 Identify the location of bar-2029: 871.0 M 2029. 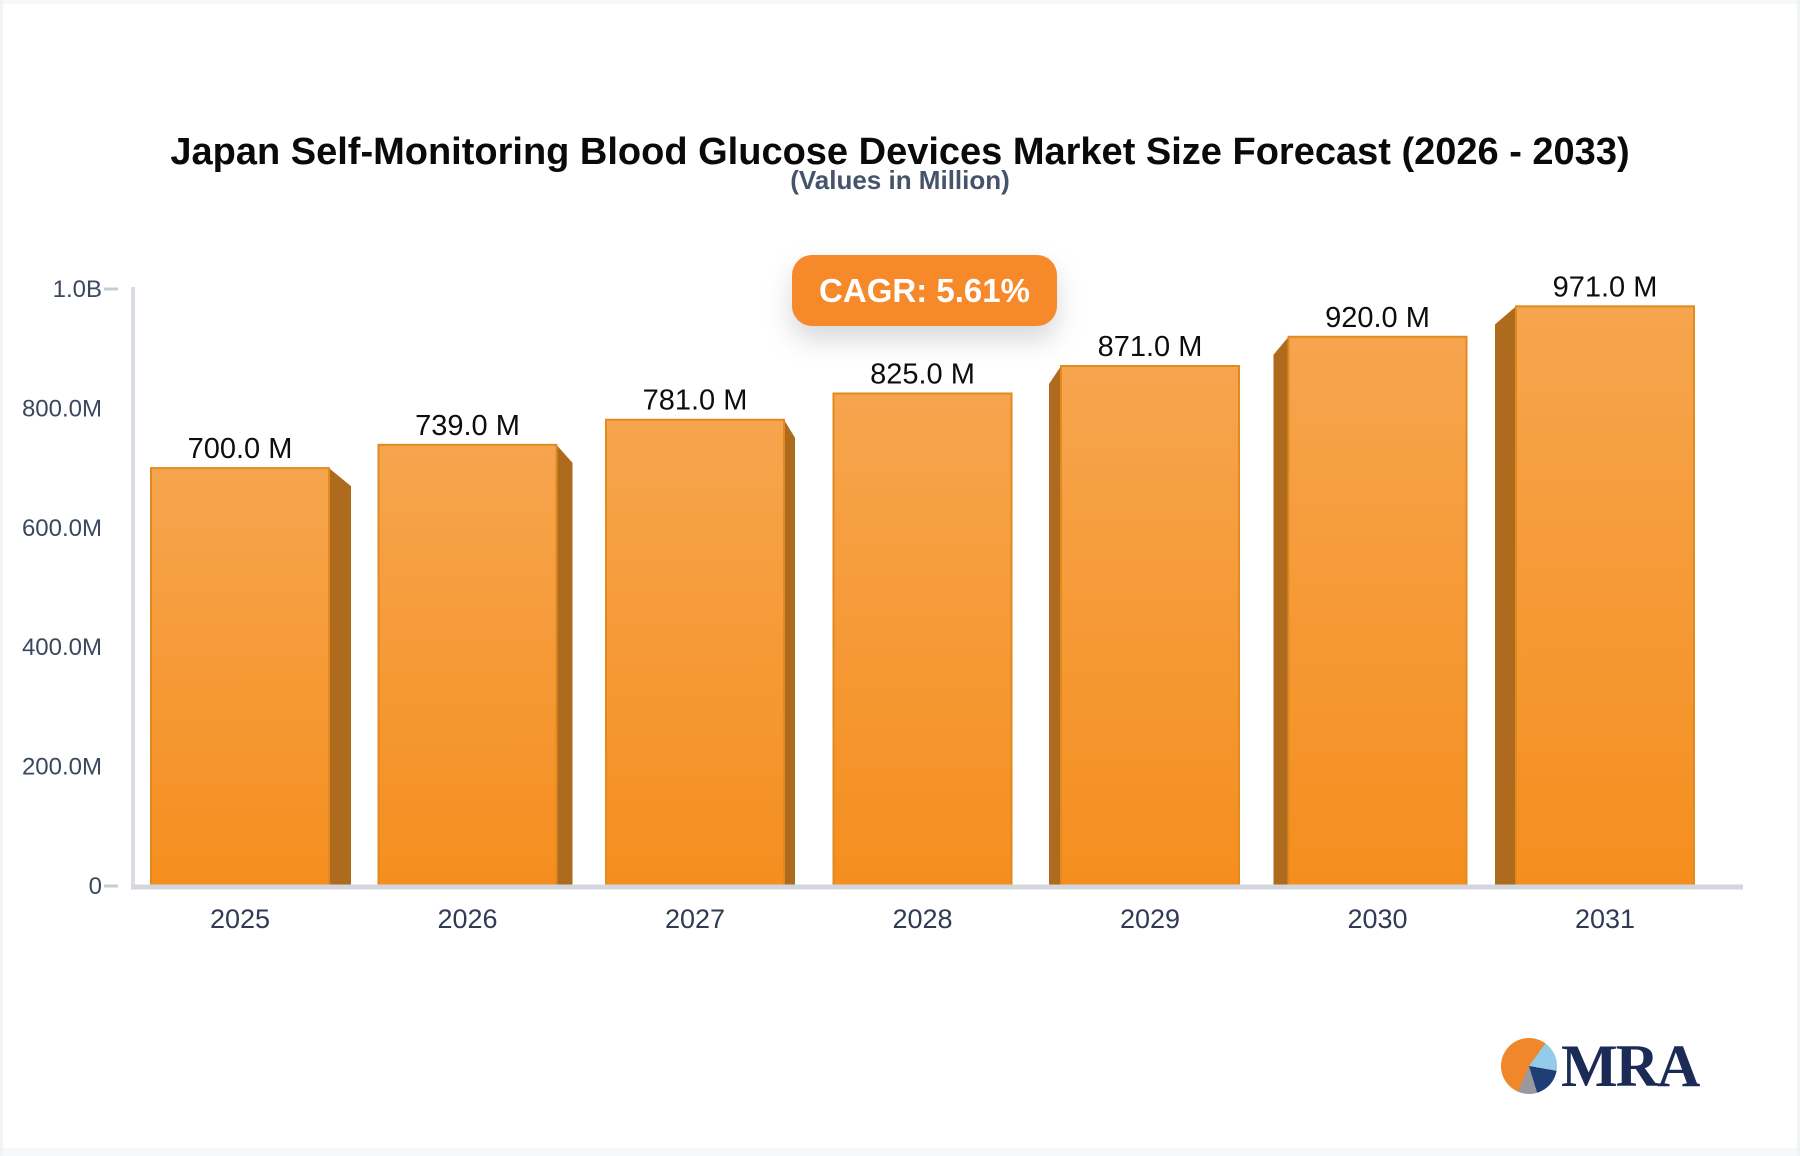
(1144, 632).